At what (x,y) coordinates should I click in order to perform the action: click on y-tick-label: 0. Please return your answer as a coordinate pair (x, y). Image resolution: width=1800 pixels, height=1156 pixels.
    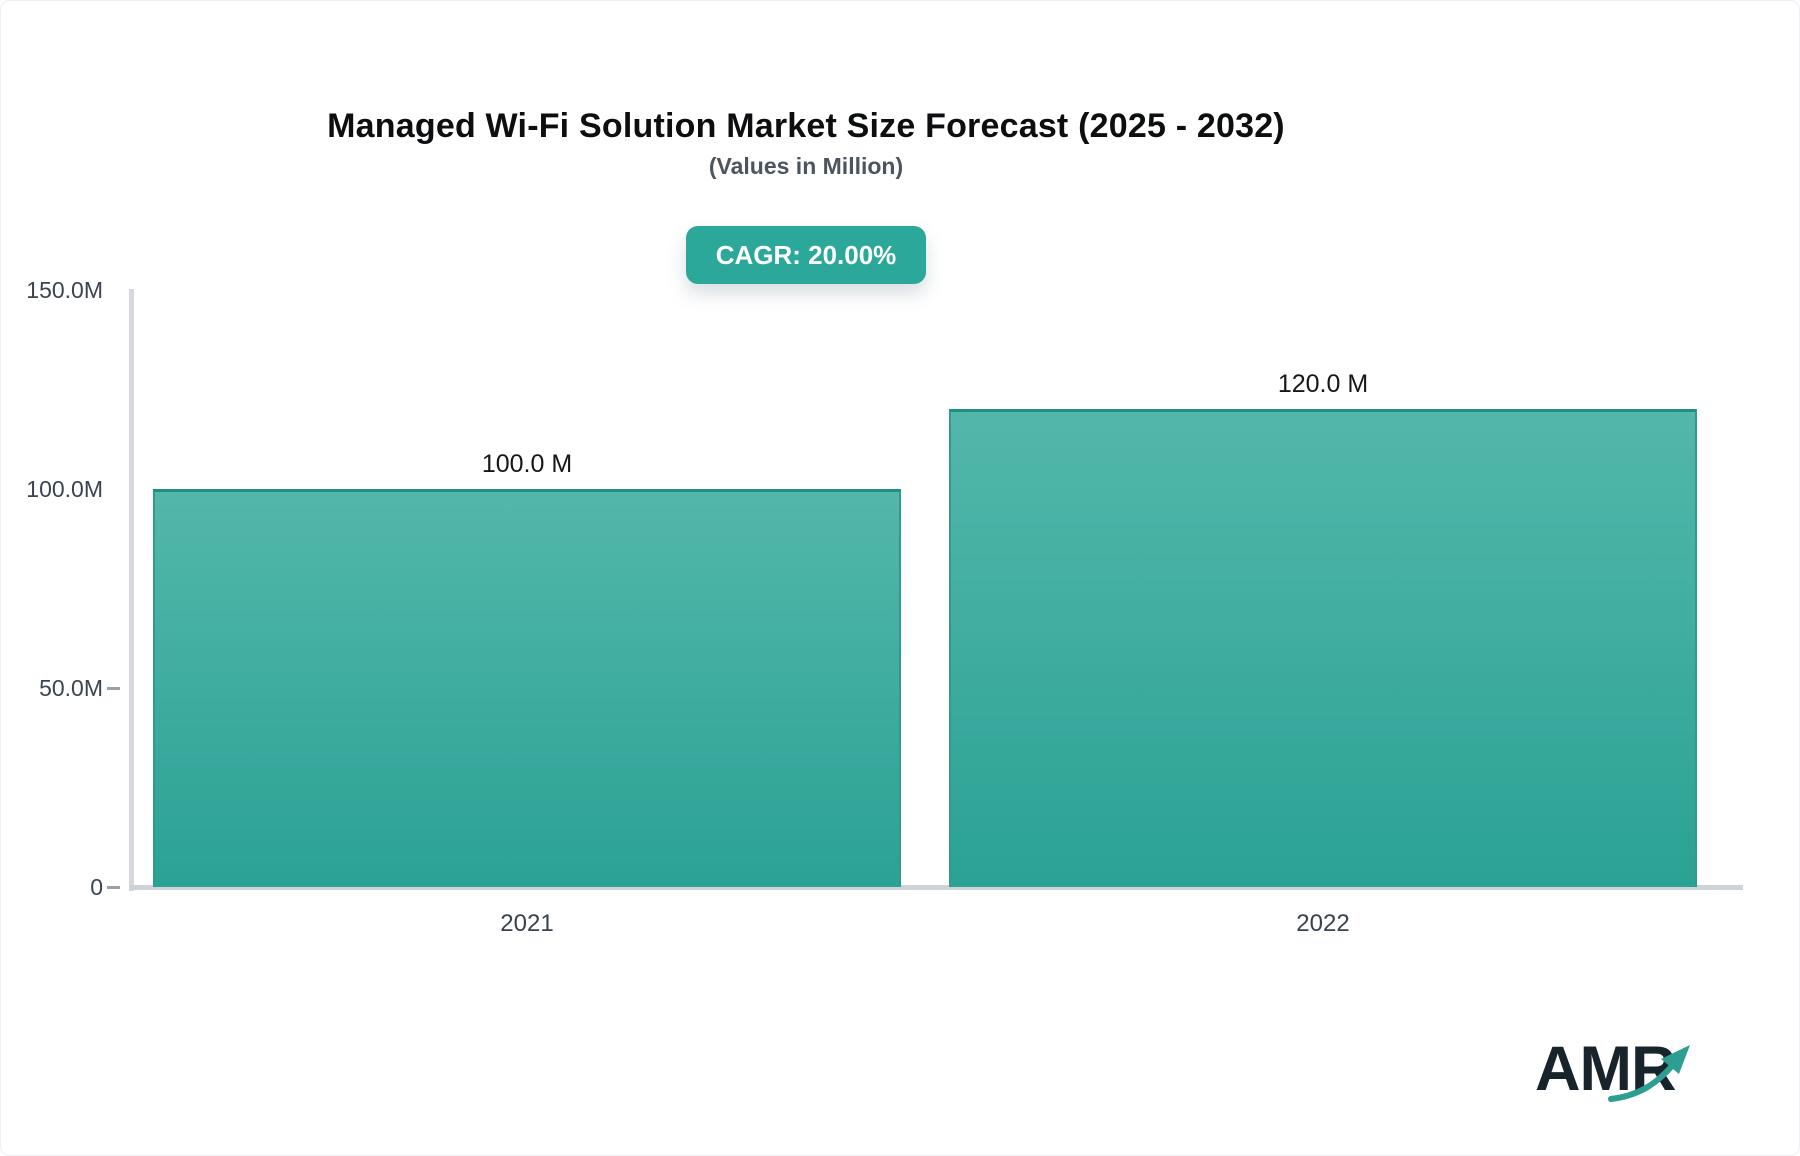
    Looking at the image, I should click on (96, 887).